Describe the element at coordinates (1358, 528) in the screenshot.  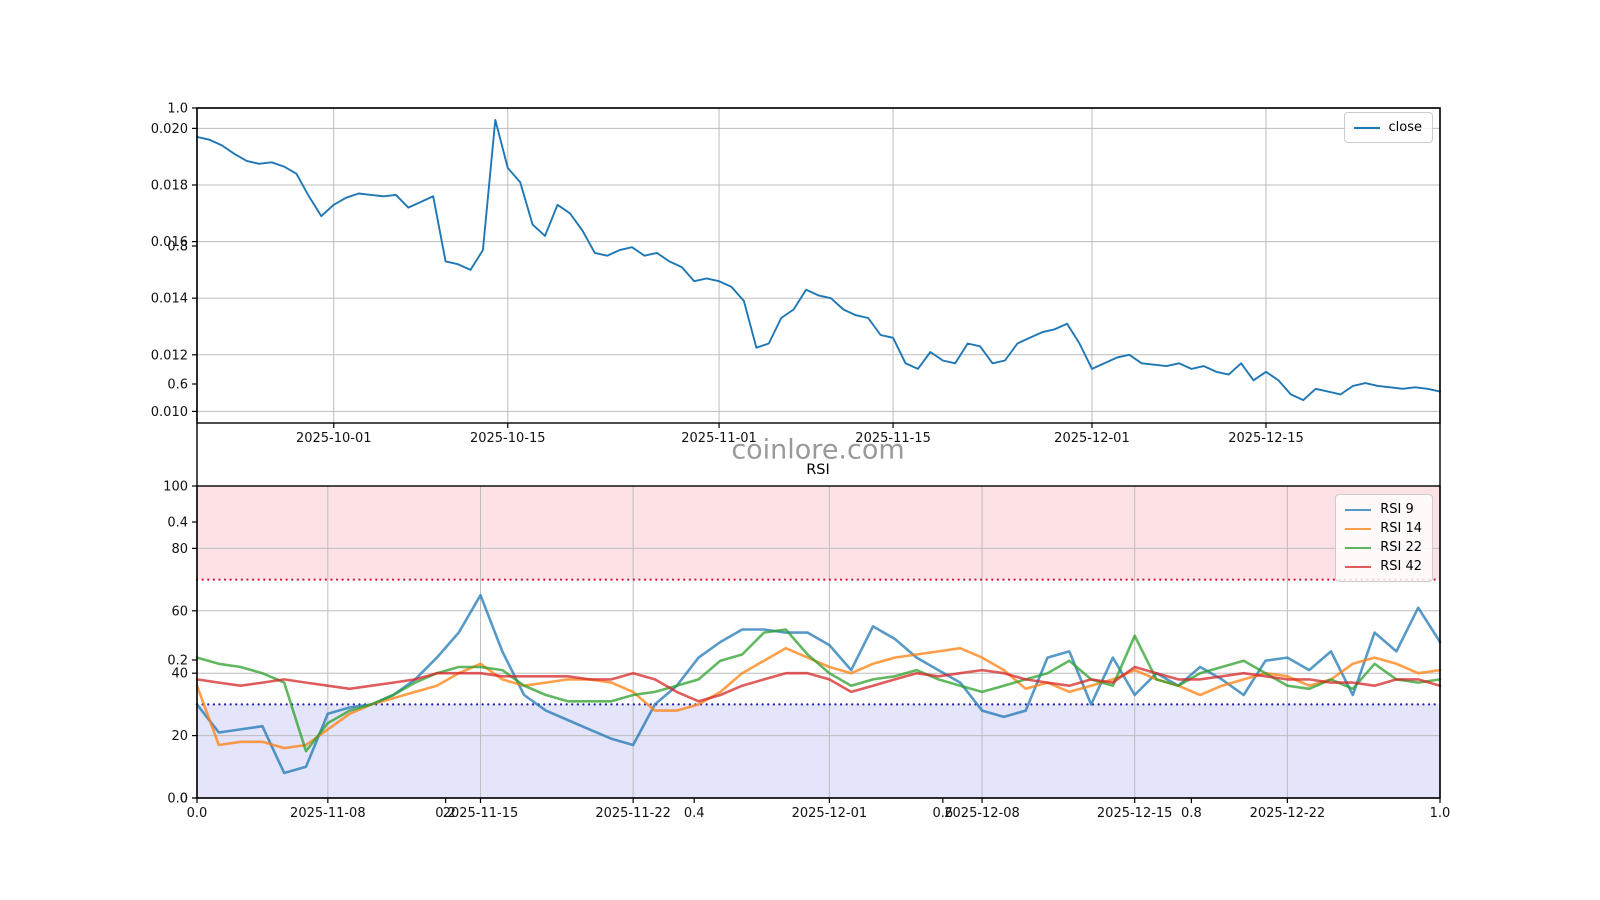
I see `rsi-14-swatch` at that location.